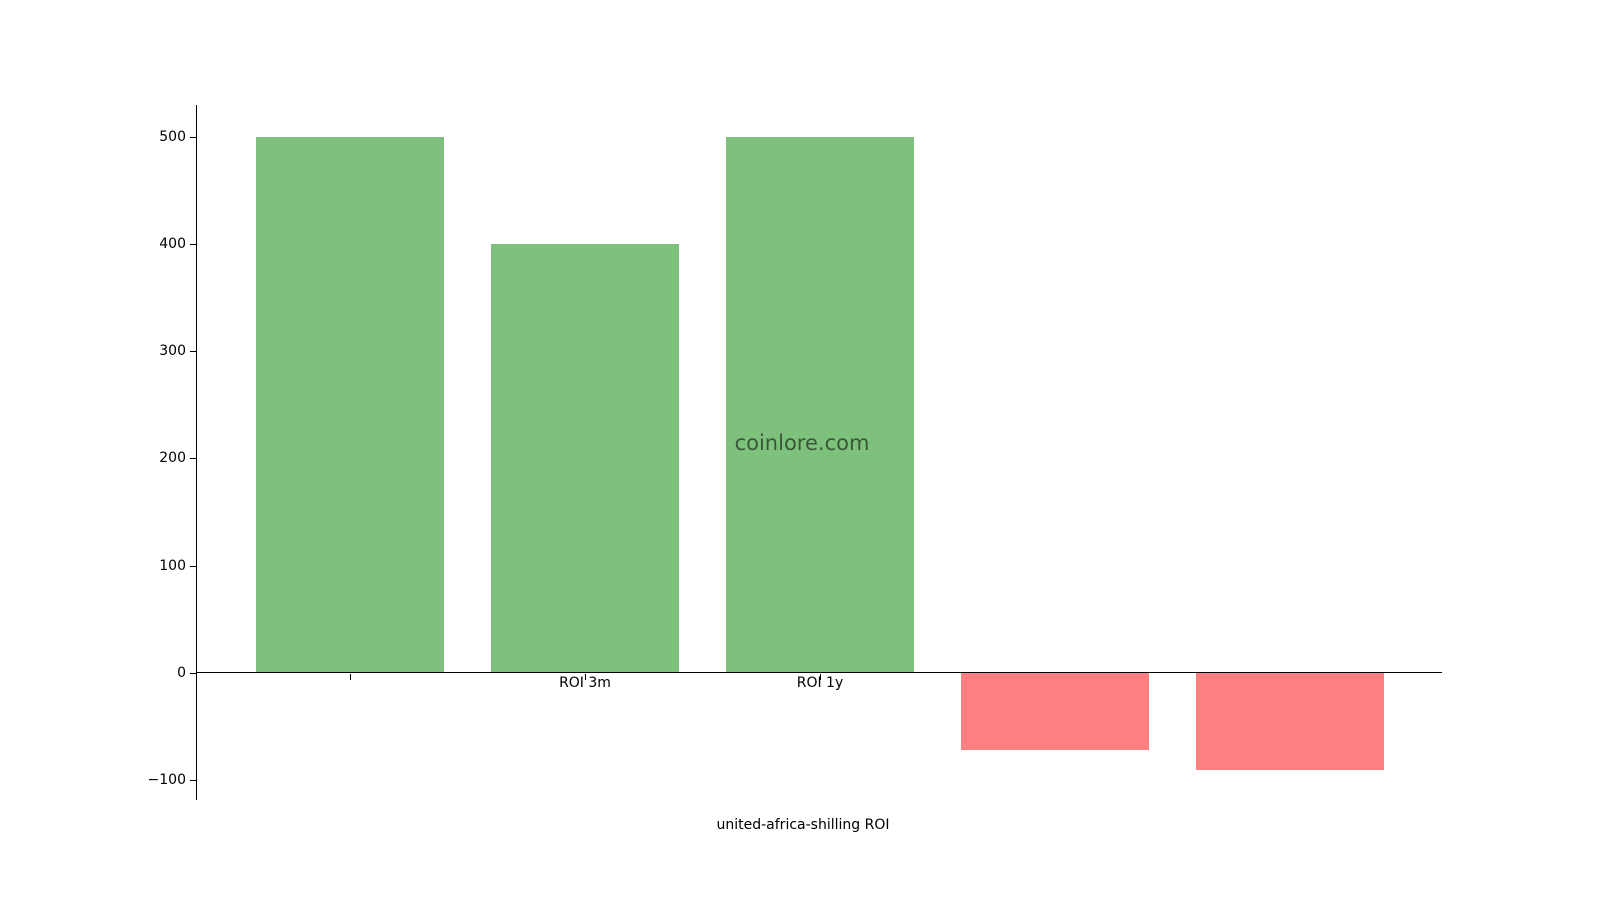 The height and width of the screenshot is (900, 1600). I want to click on y-tick-label: 500, so click(172, 137).